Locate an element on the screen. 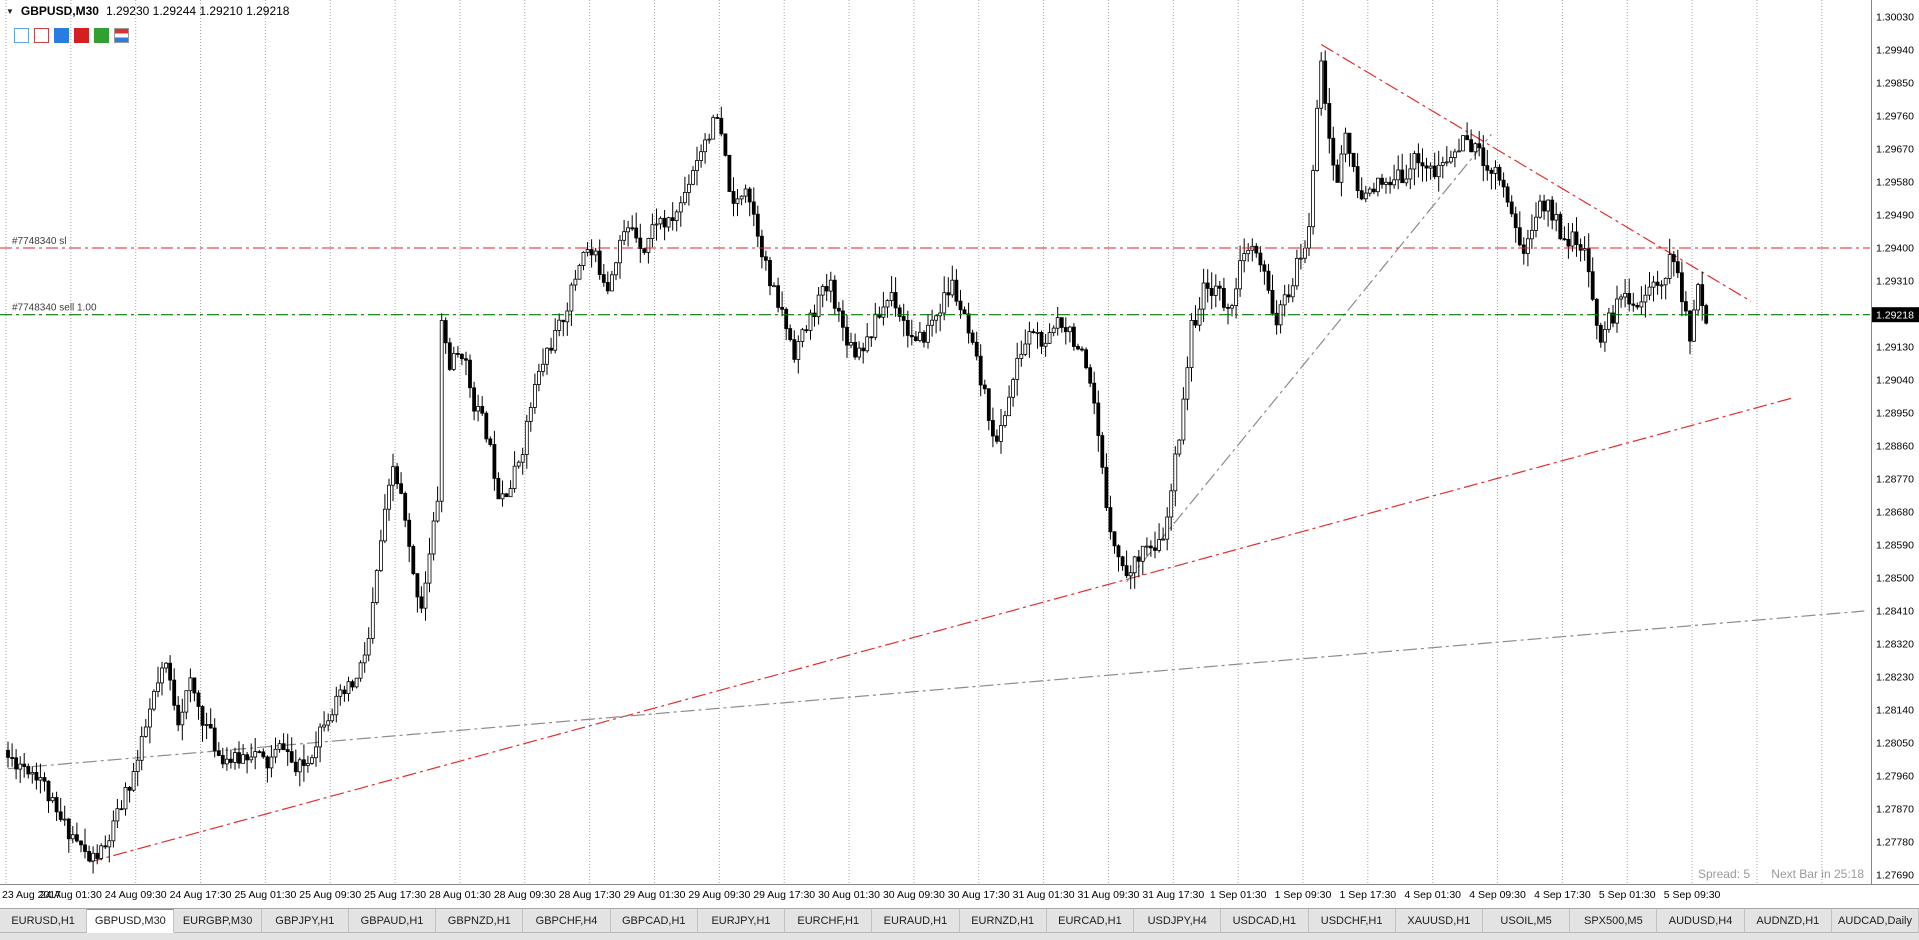 Image resolution: width=1919 pixels, height=940 pixels. square-outline-blue-icon is located at coordinates (21, 35).